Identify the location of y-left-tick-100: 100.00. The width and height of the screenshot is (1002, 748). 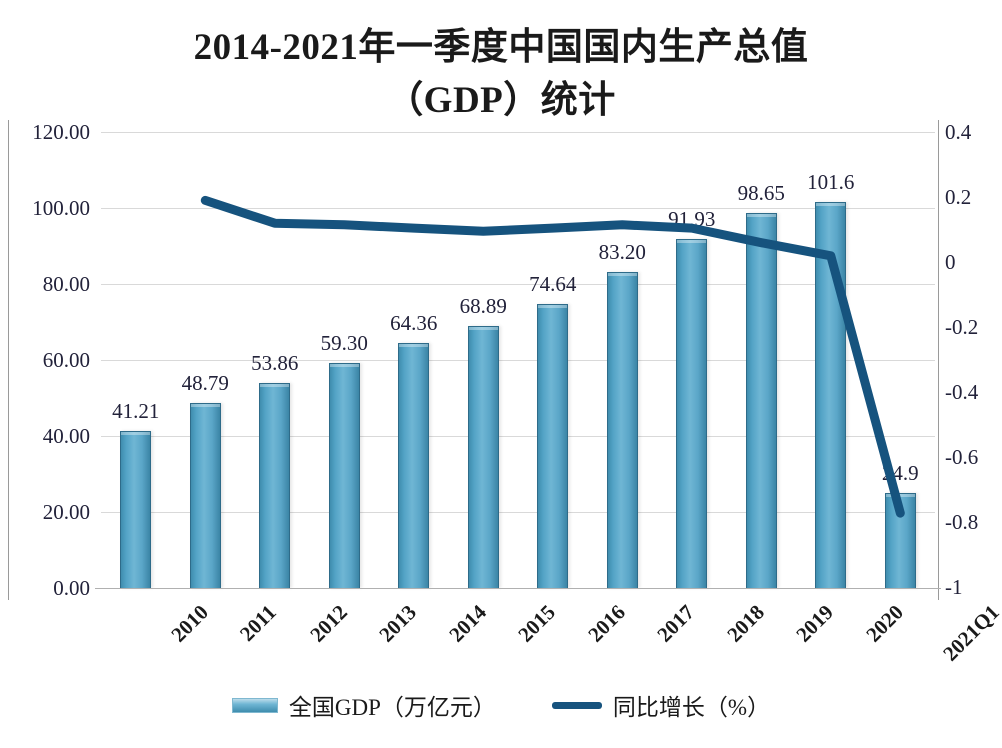
(61, 208).